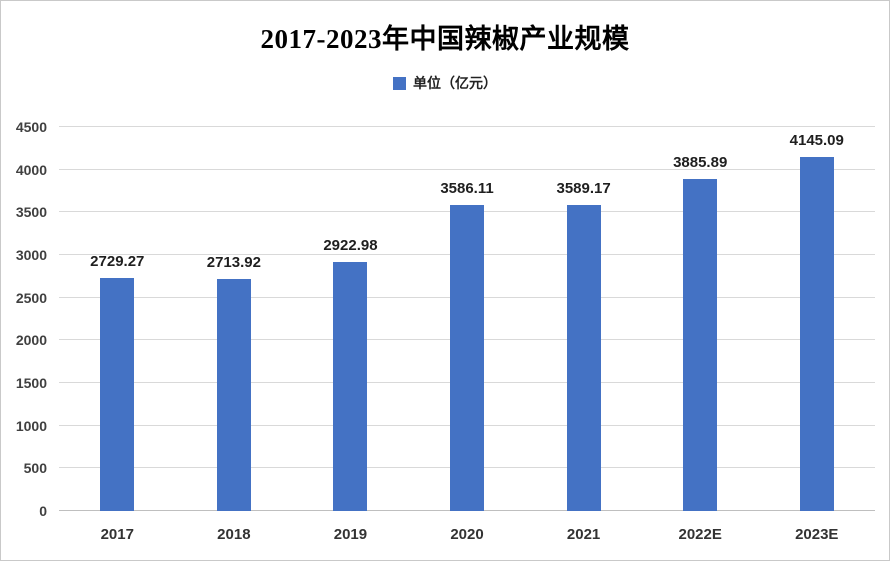 The width and height of the screenshot is (890, 561). What do you see at coordinates (700, 163) in the screenshot?
I see `bar-value-label: 3885.89` at bounding box center [700, 163].